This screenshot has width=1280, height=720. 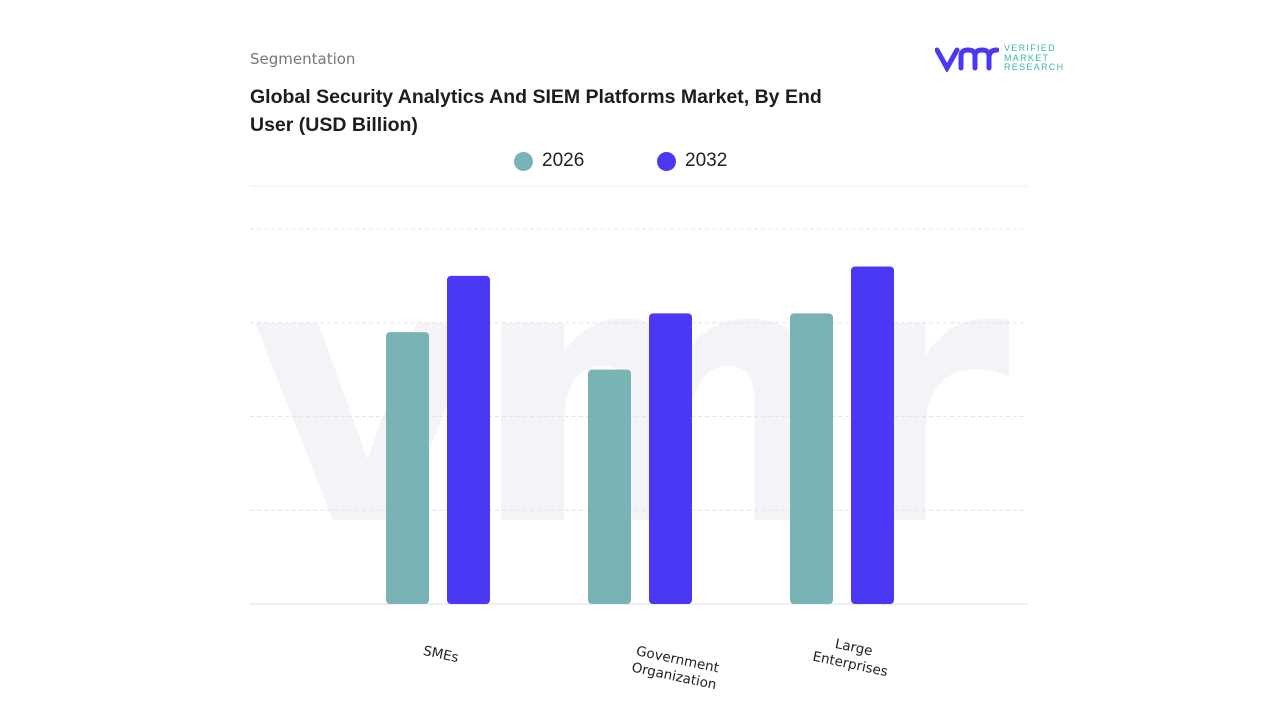 What do you see at coordinates (609, 486) in the screenshot?
I see `bar-2026-government-organization` at bounding box center [609, 486].